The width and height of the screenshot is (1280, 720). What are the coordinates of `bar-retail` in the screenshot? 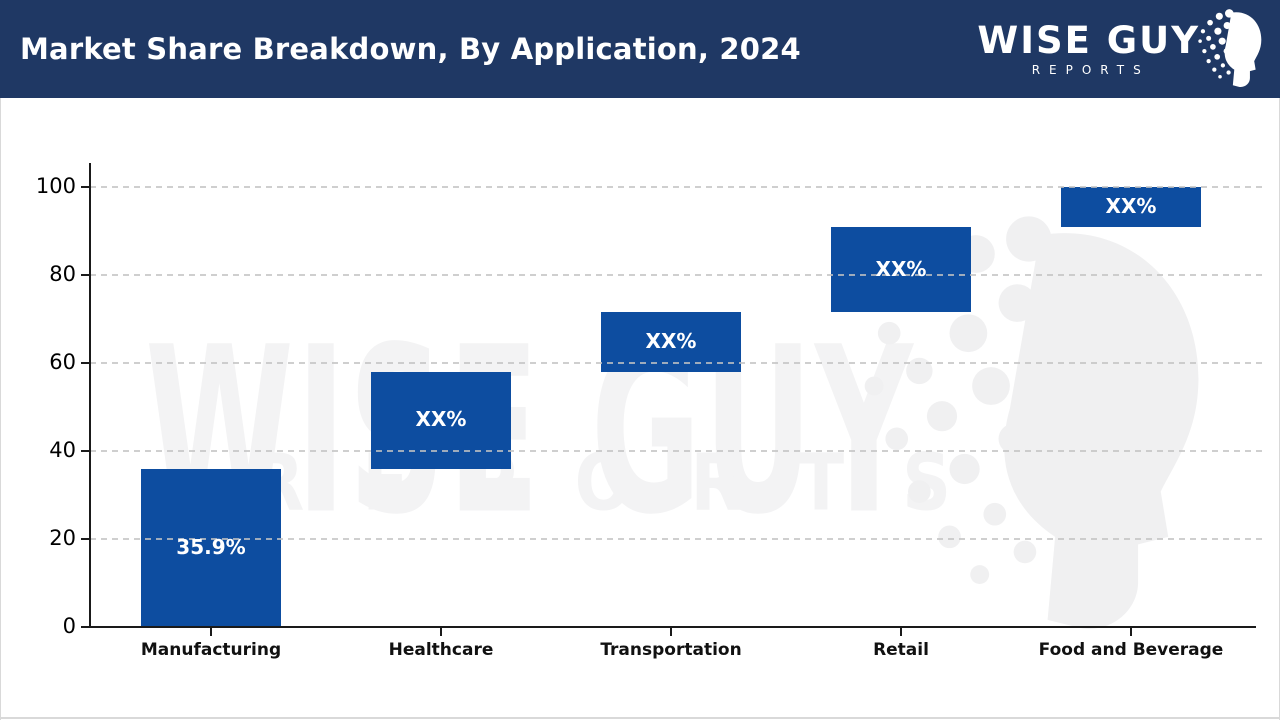 It's located at (901, 269).